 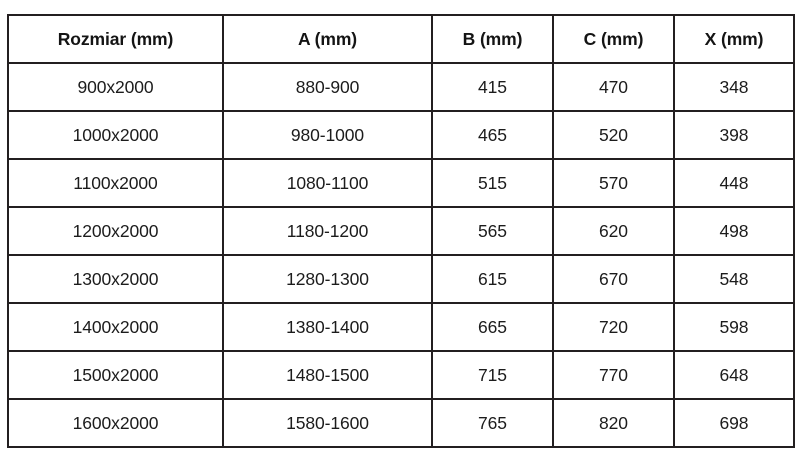 What do you see at coordinates (734, 87) in the screenshot?
I see `cell-x: 348` at bounding box center [734, 87].